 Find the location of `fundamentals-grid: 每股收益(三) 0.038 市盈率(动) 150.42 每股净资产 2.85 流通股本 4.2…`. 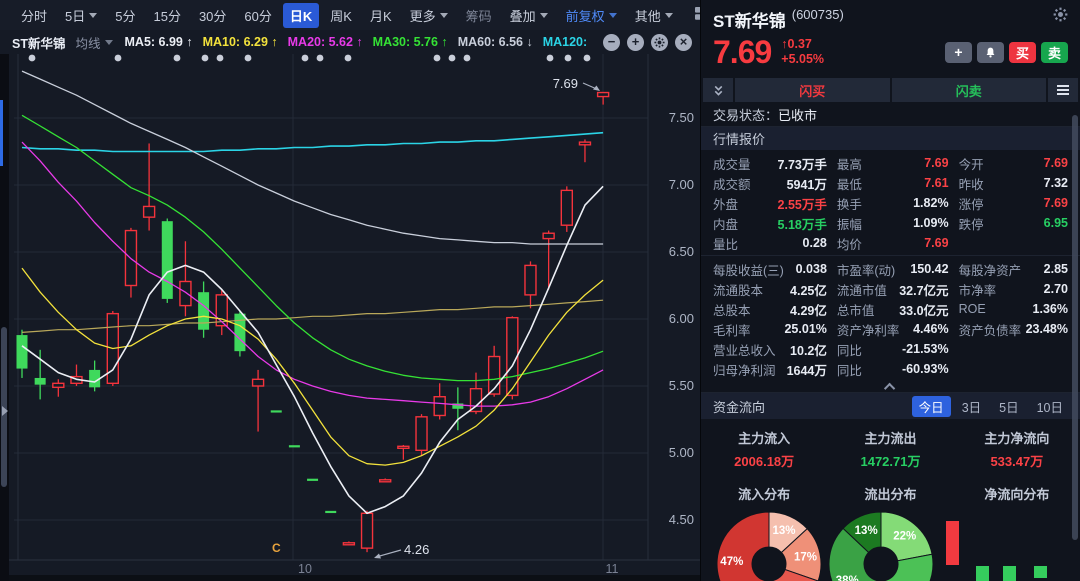

fundamentals-grid: 每股收益(三) 0.038 市盈率(动) 150.42 每股净资产 2.85 流通股本 4.2… is located at coordinates (890, 318).